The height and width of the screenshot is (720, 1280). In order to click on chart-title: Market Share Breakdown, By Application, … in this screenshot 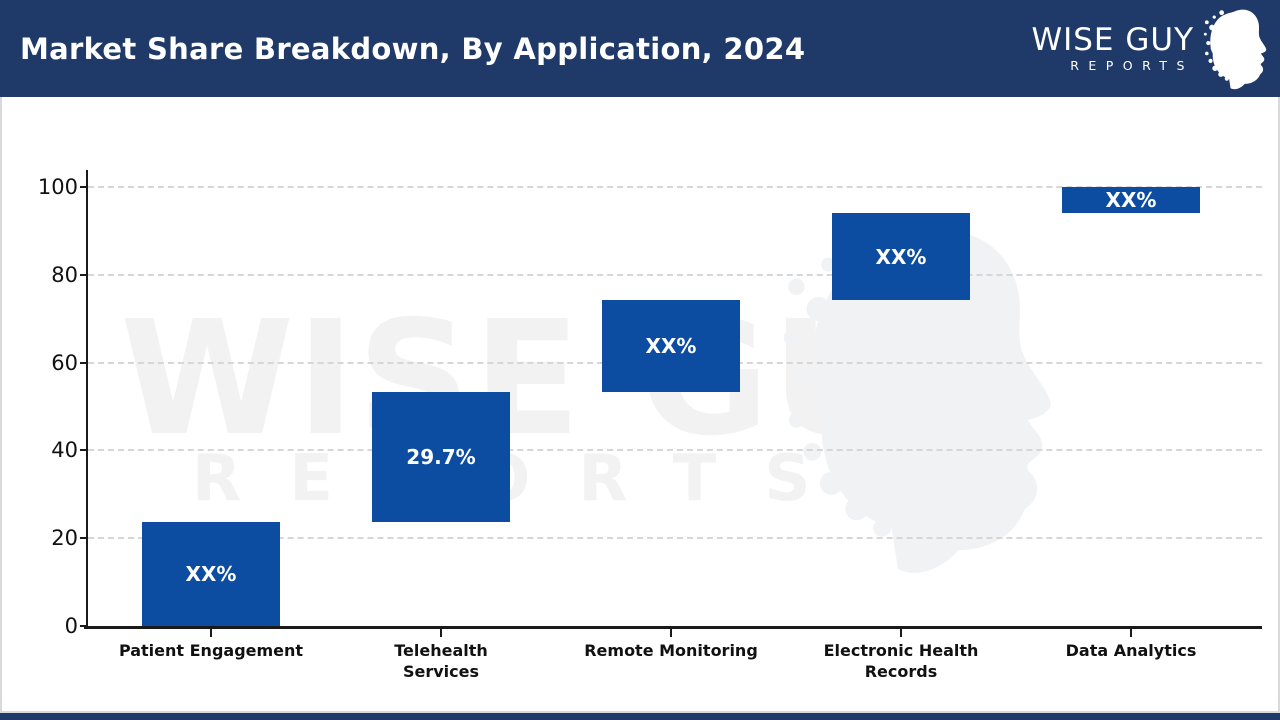, I will do `click(413, 48)`.